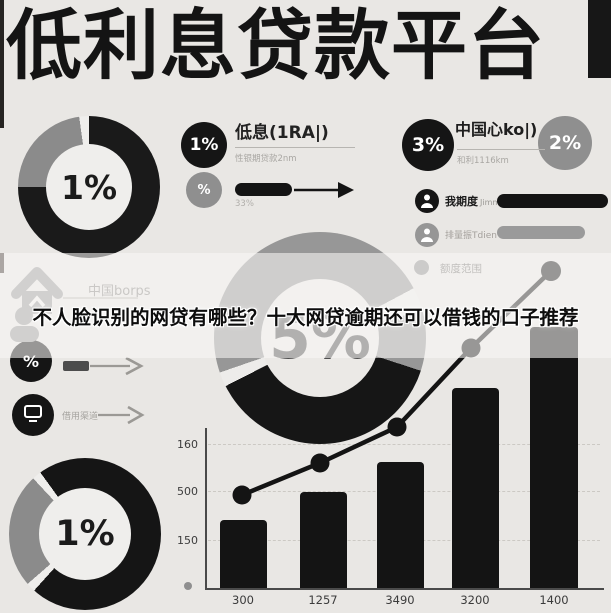  What do you see at coordinates (599, 39) in the screenshot?
I see `top-right-corner-block` at bounding box center [599, 39].